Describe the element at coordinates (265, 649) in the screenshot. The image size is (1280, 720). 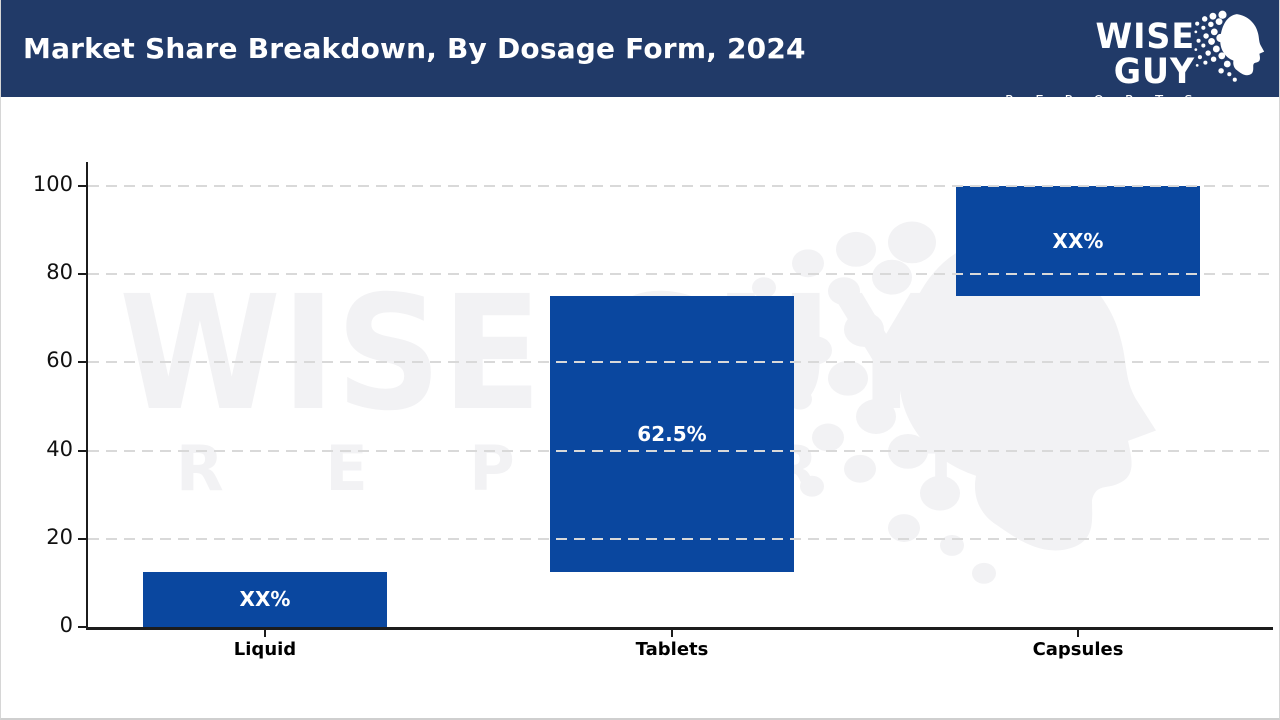
I see `x-tick-label-liquid: Liquid` at that location.